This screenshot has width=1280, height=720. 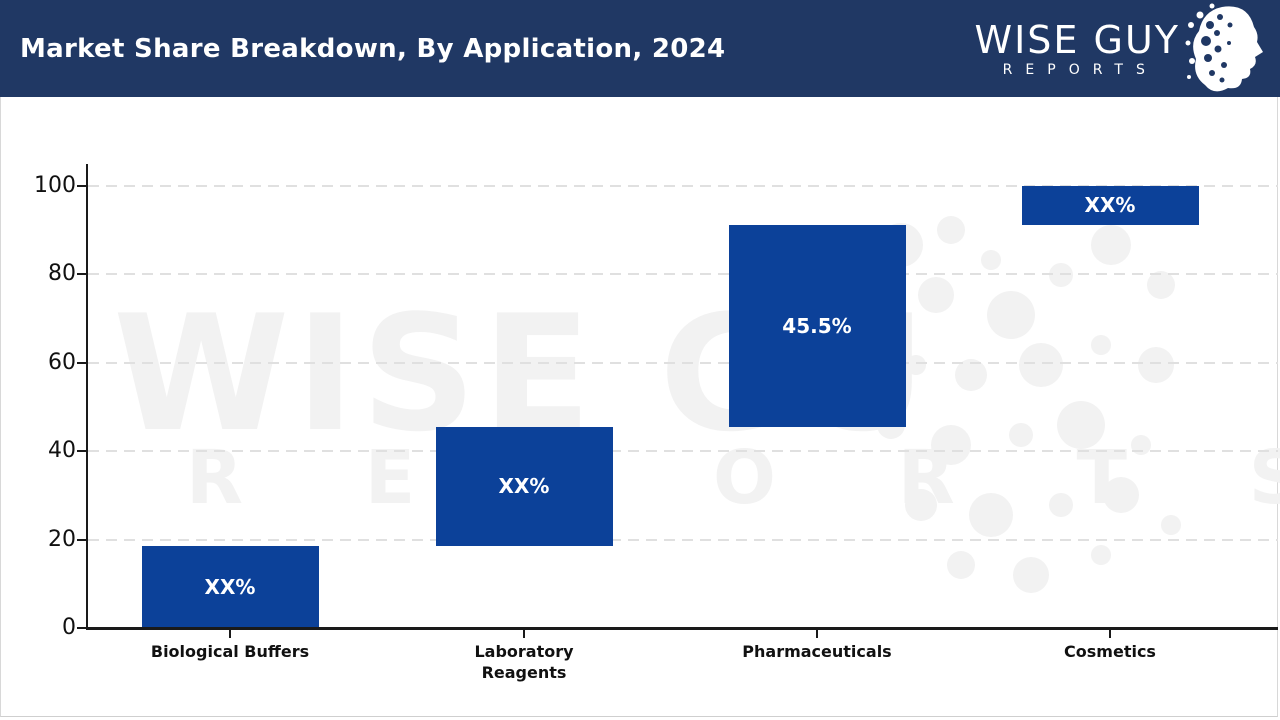 I want to click on bar-biological-buffers: XX%, so click(x=230, y=587).